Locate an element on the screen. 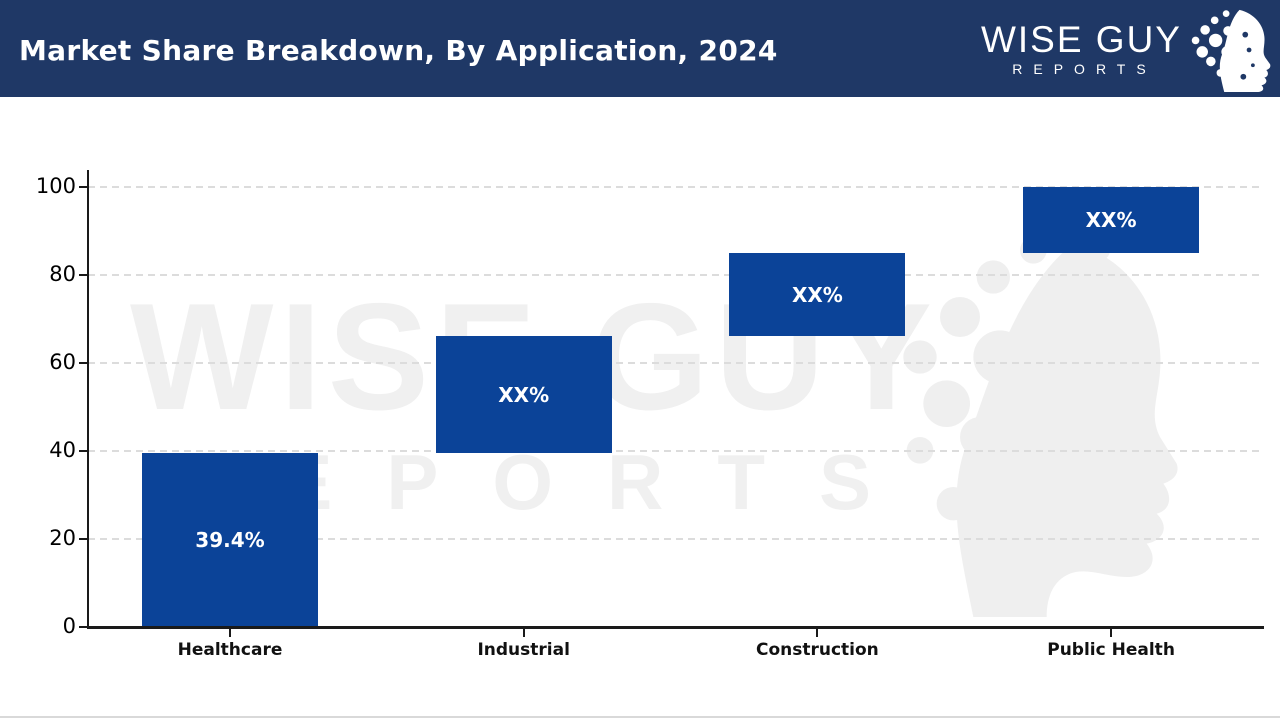 The height and width of the screenshot is (720, 1280). brand-logo: WISE GUY REPORTS is located at coordinates (1126, 49).